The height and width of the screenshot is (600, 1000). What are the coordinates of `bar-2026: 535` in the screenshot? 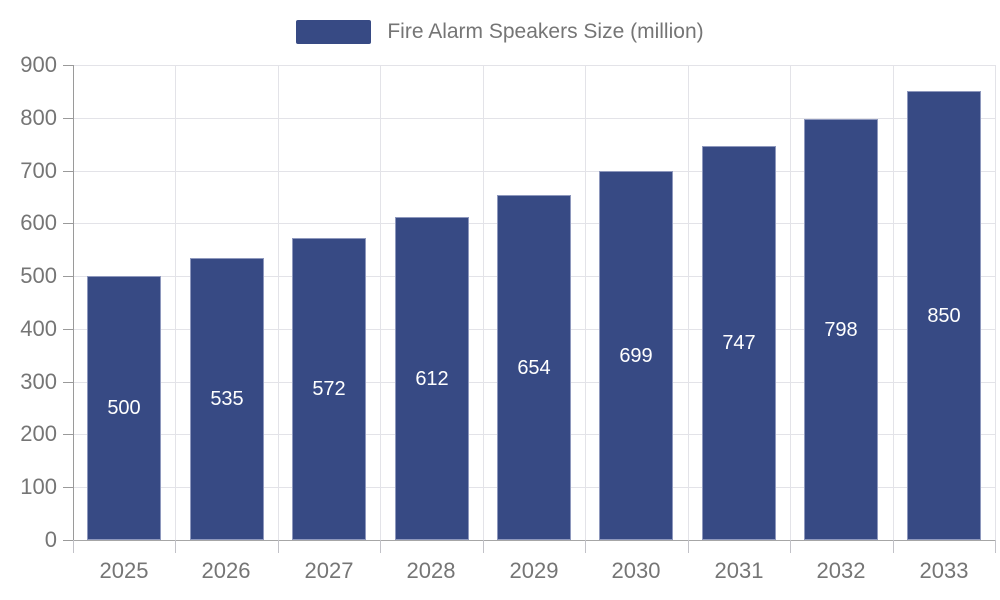 It's located at (227, 399).